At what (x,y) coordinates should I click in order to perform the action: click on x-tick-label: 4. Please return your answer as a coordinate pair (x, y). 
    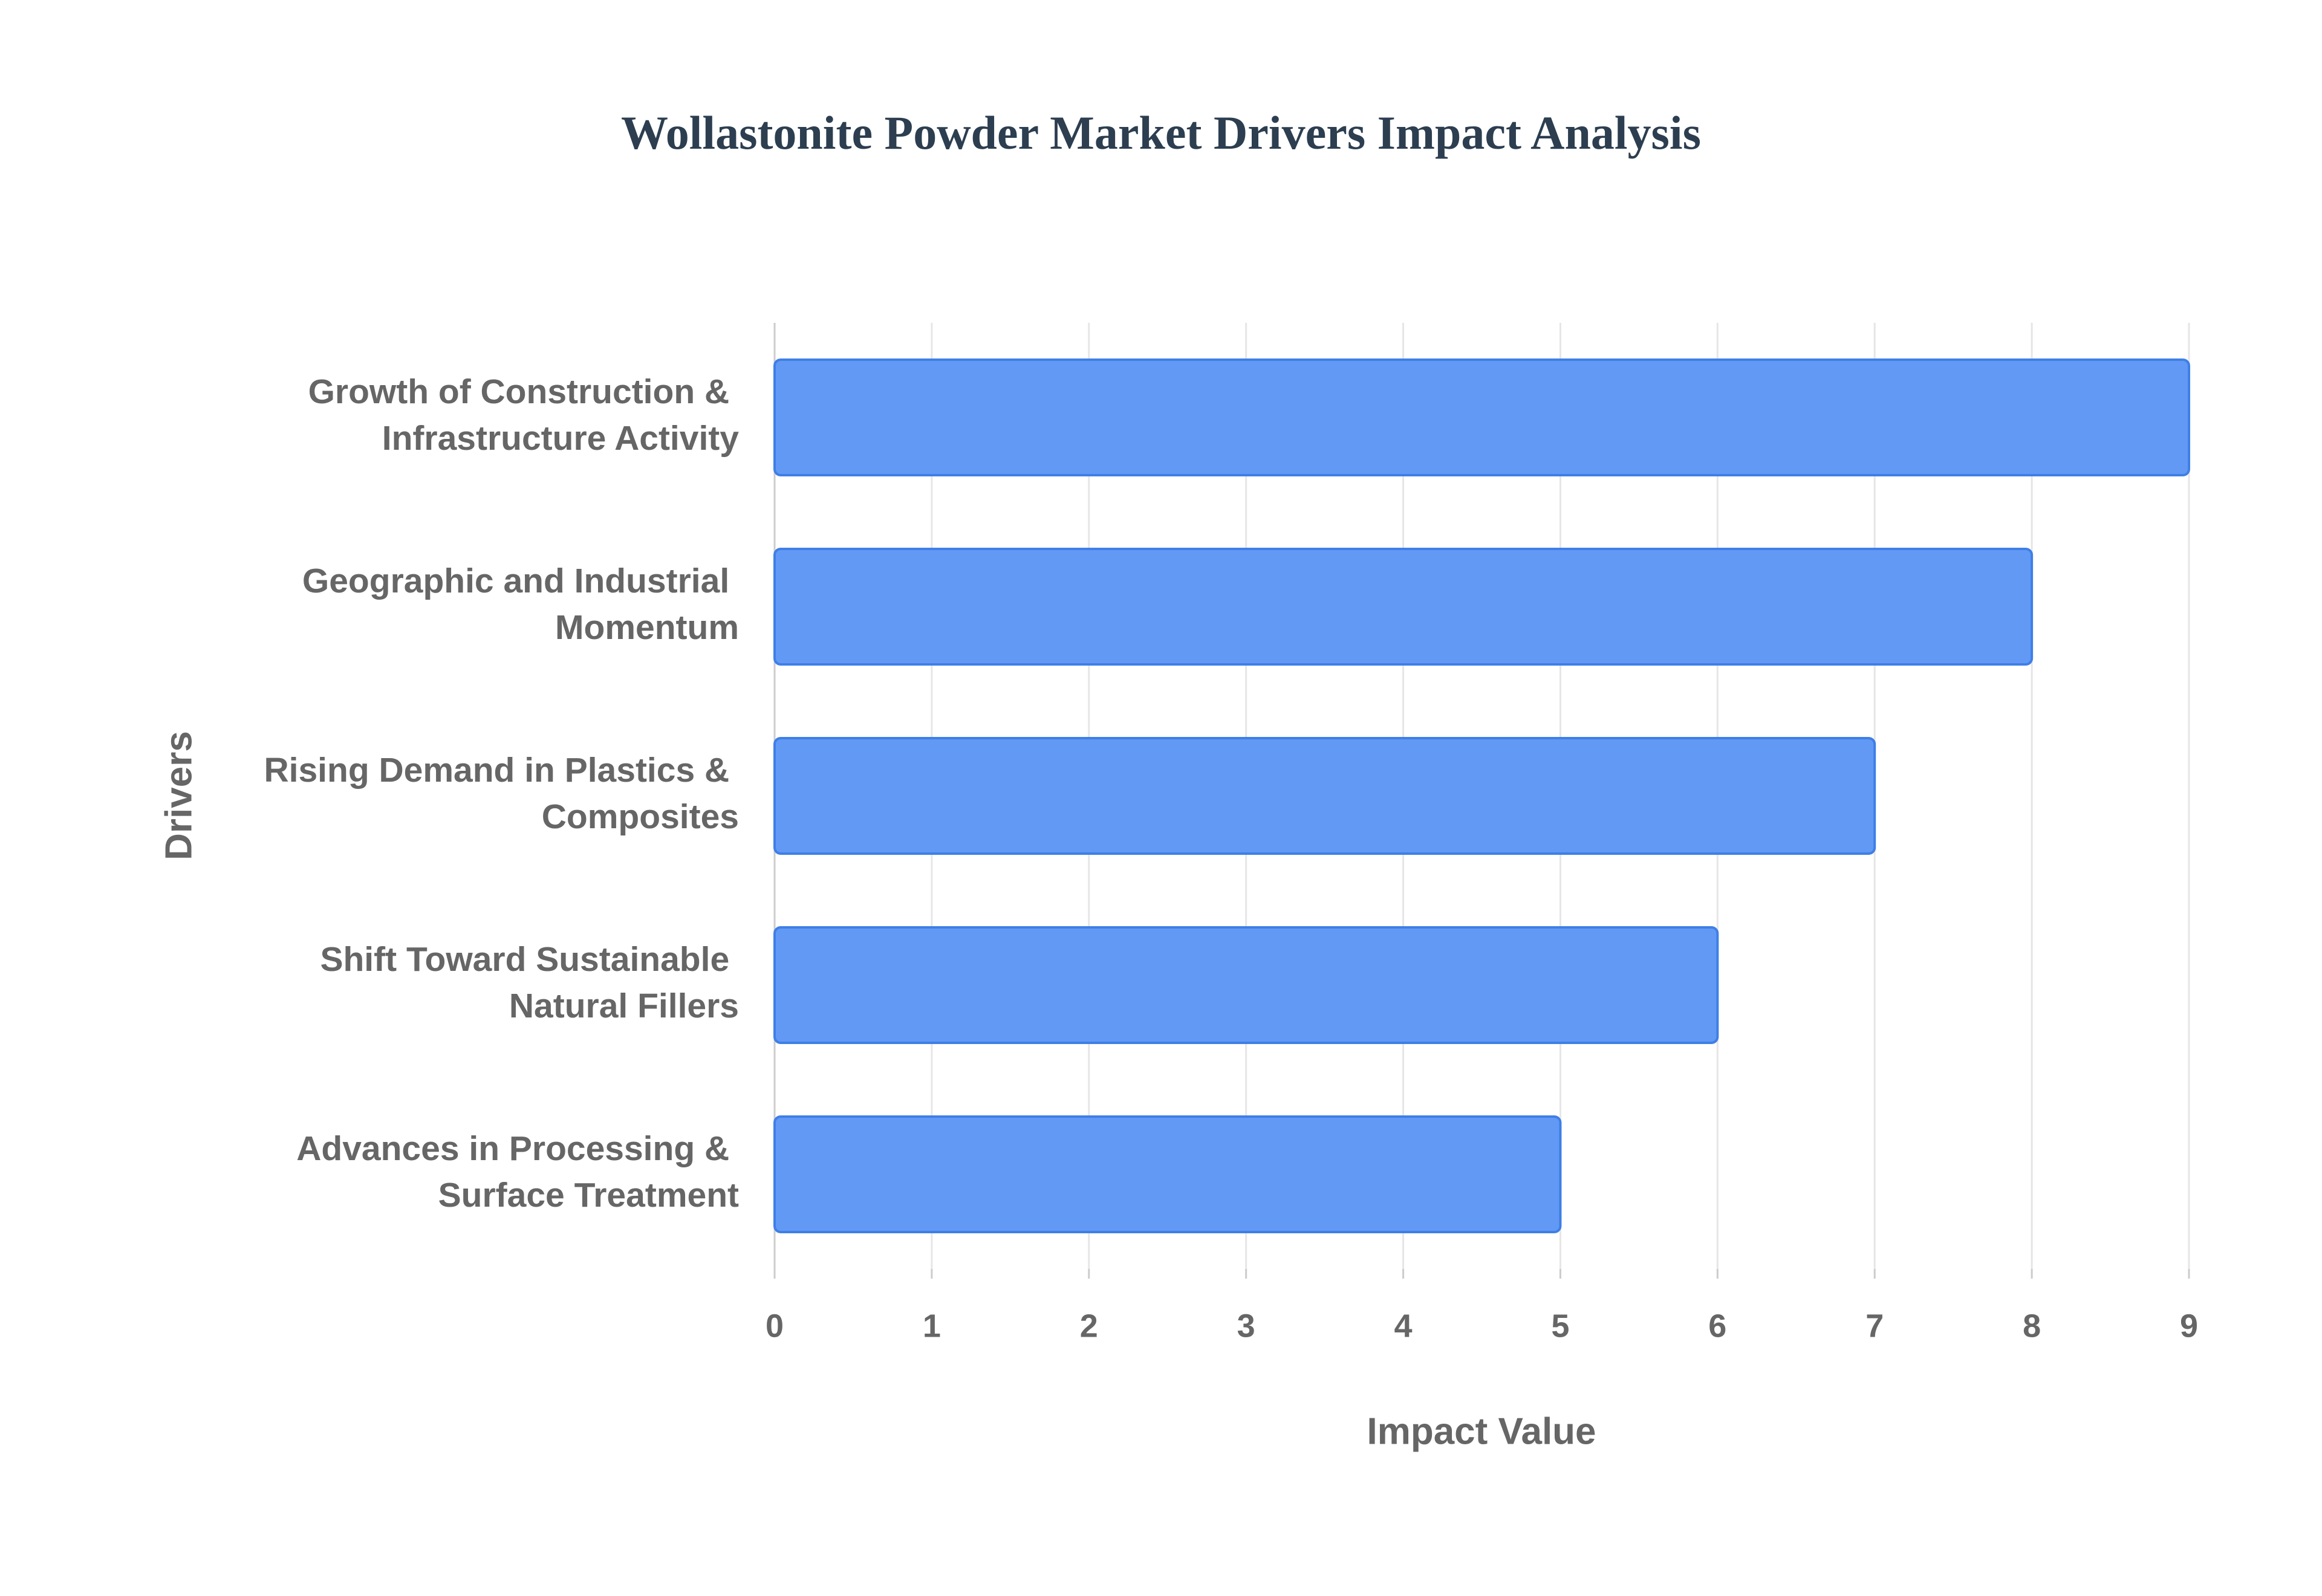
    Looking at the image, I should click on (1403, 1326).